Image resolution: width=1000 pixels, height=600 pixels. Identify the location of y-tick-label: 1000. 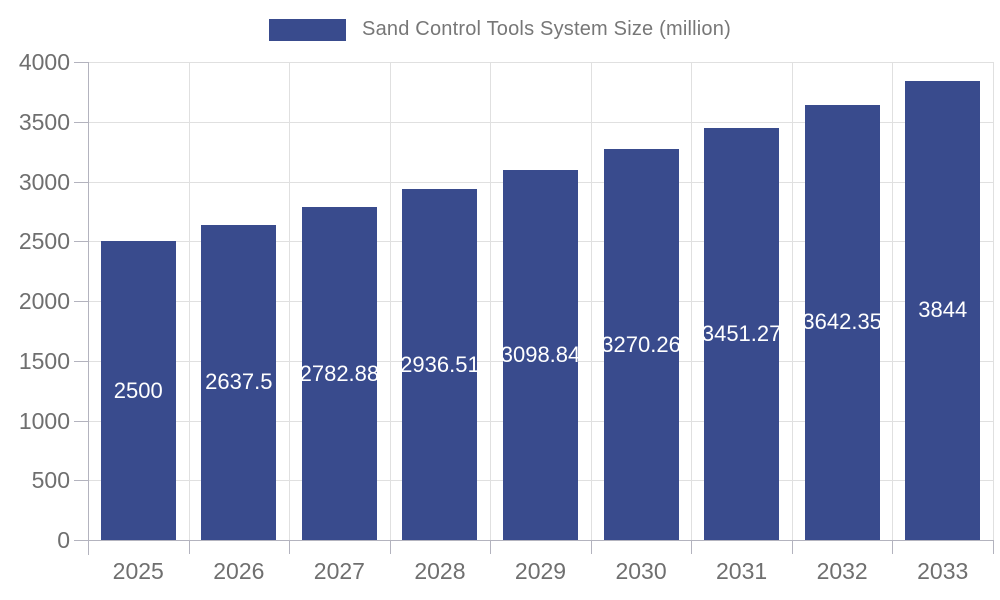
(44, 420).